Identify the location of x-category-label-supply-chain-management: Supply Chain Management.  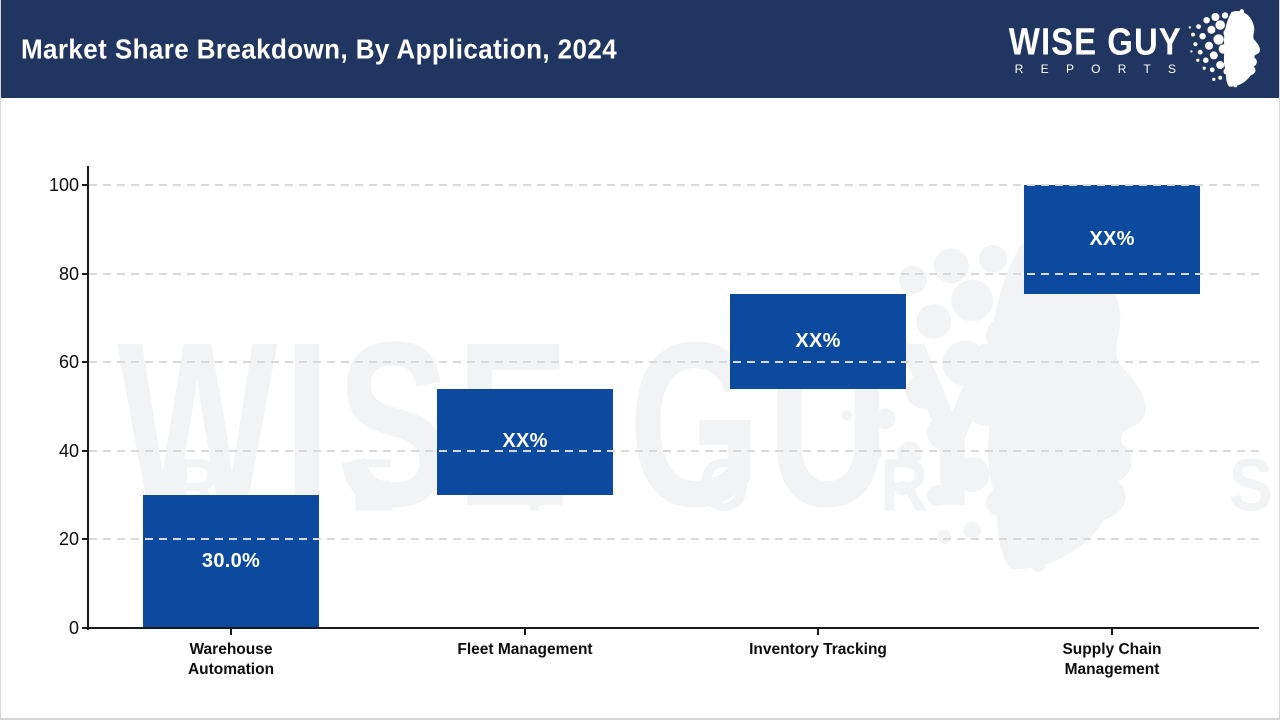
(1112, 659).